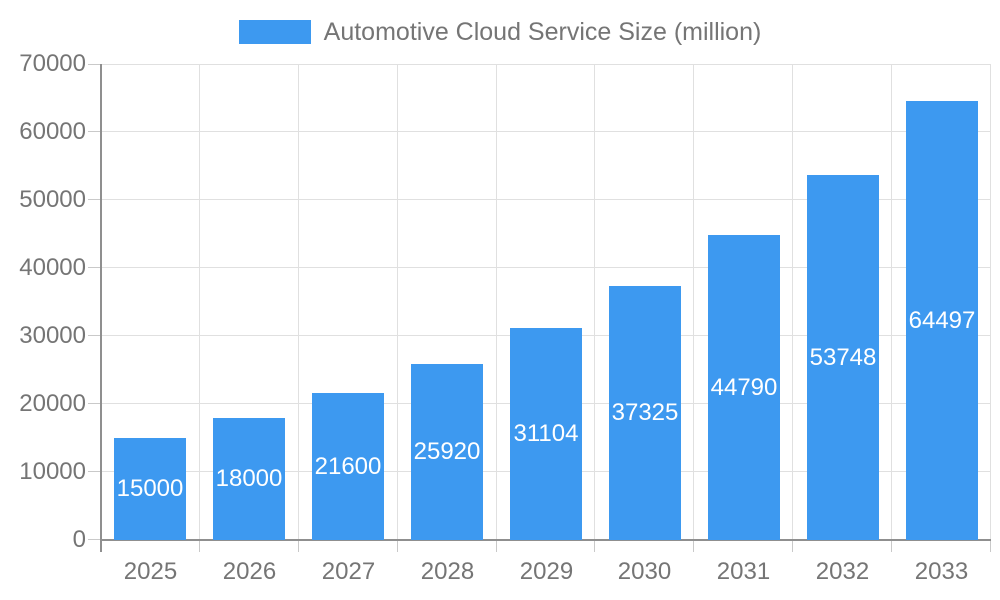 Image resolution: width=1000 pixels, height=600 pixels. Describe the element at coordinates (743, 571) in the screenshot. I see `x-tick-label: 2031` at that location.